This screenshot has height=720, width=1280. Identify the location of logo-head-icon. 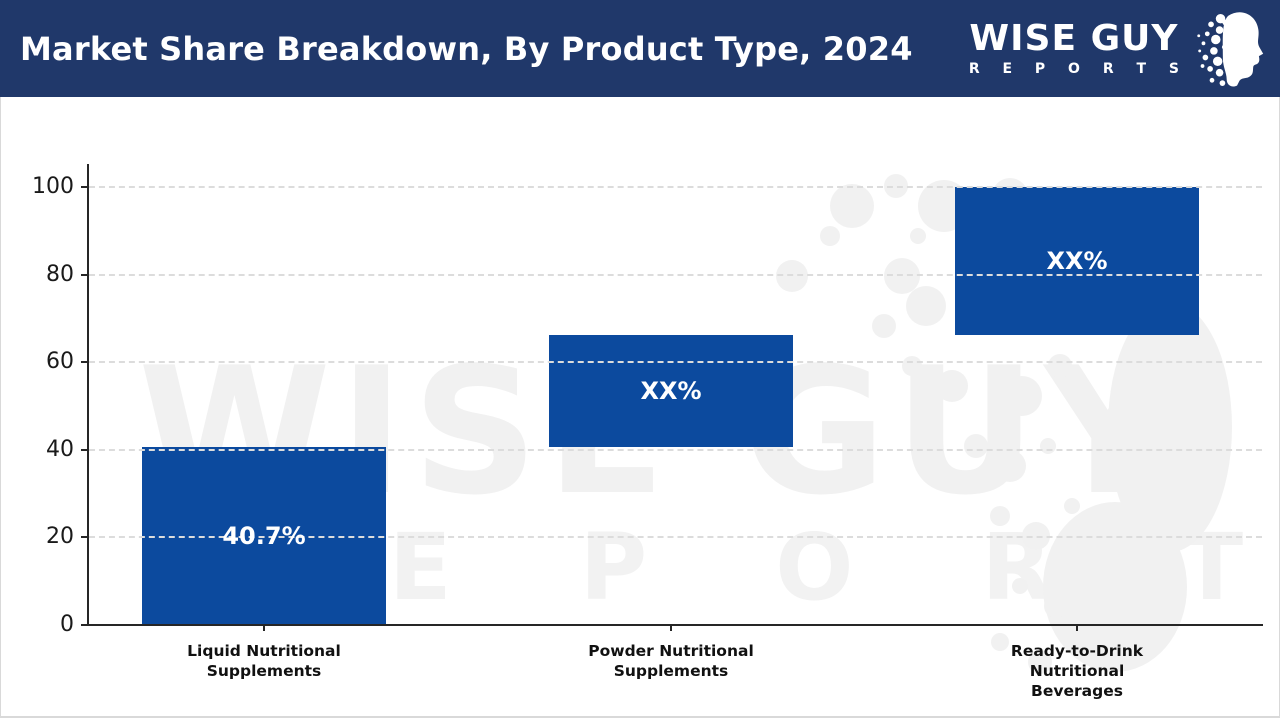
(1230, 49).